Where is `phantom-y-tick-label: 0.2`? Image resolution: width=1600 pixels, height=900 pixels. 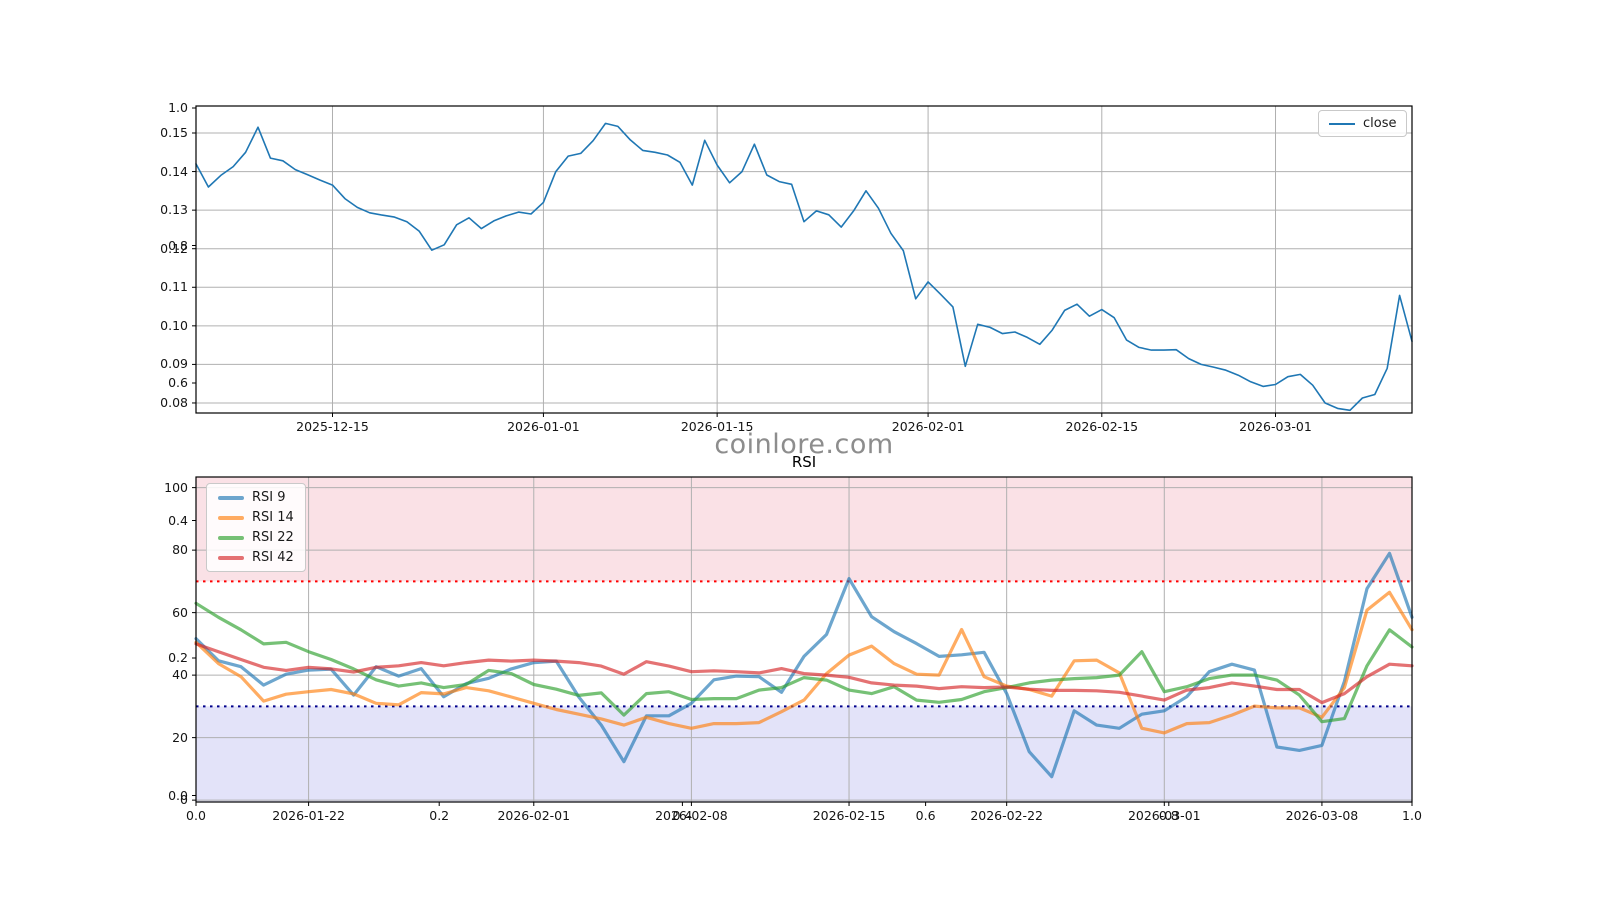
phantom-y-tick-label: 0.2 is located at coordinates (178, 657).